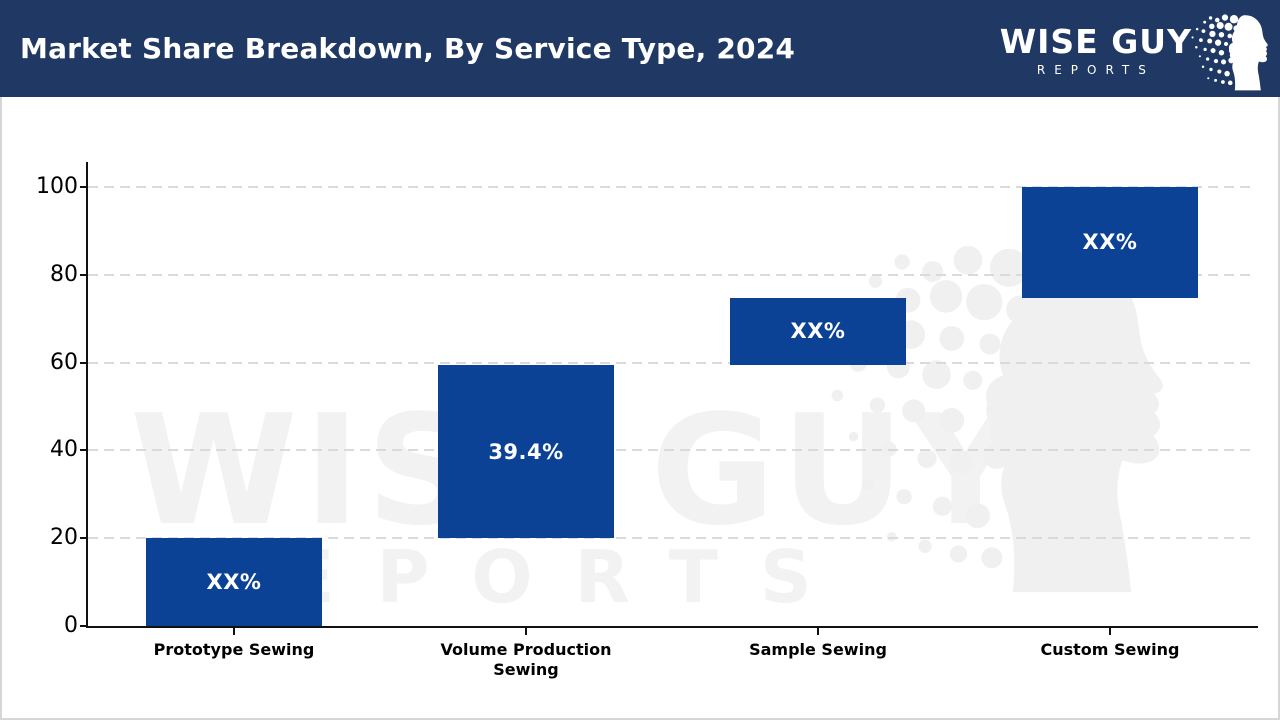 The height and width of the screenshot is (720, 1280). What do you see at coordinates (1110, 649) in the screenshot?
I see `x-category-label: Custom Sewing` at bounding box center [1110, 649].